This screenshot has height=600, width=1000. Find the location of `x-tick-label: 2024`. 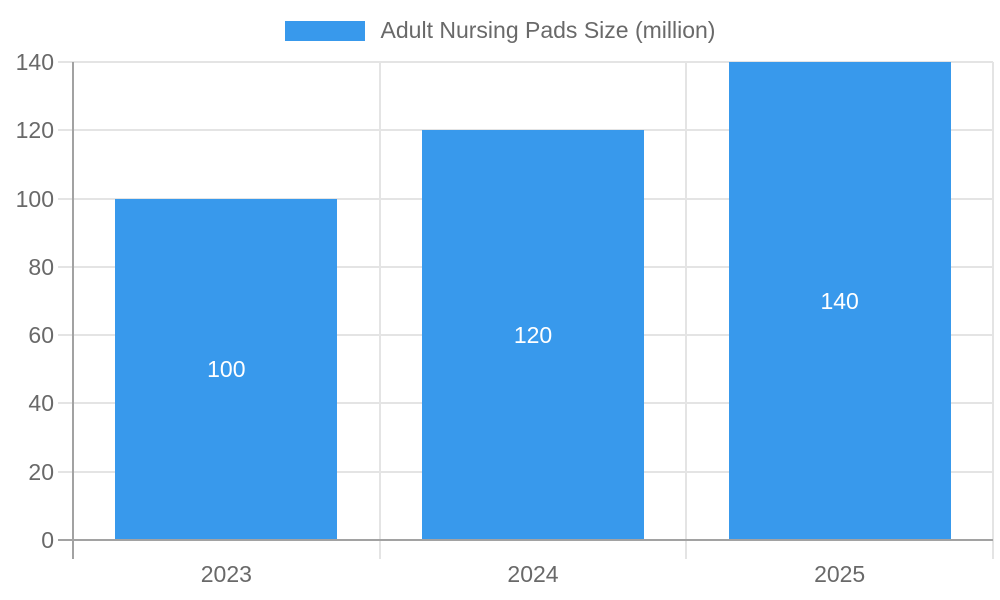

x-tick-label: 2024 is located at coordinates (533, 574).